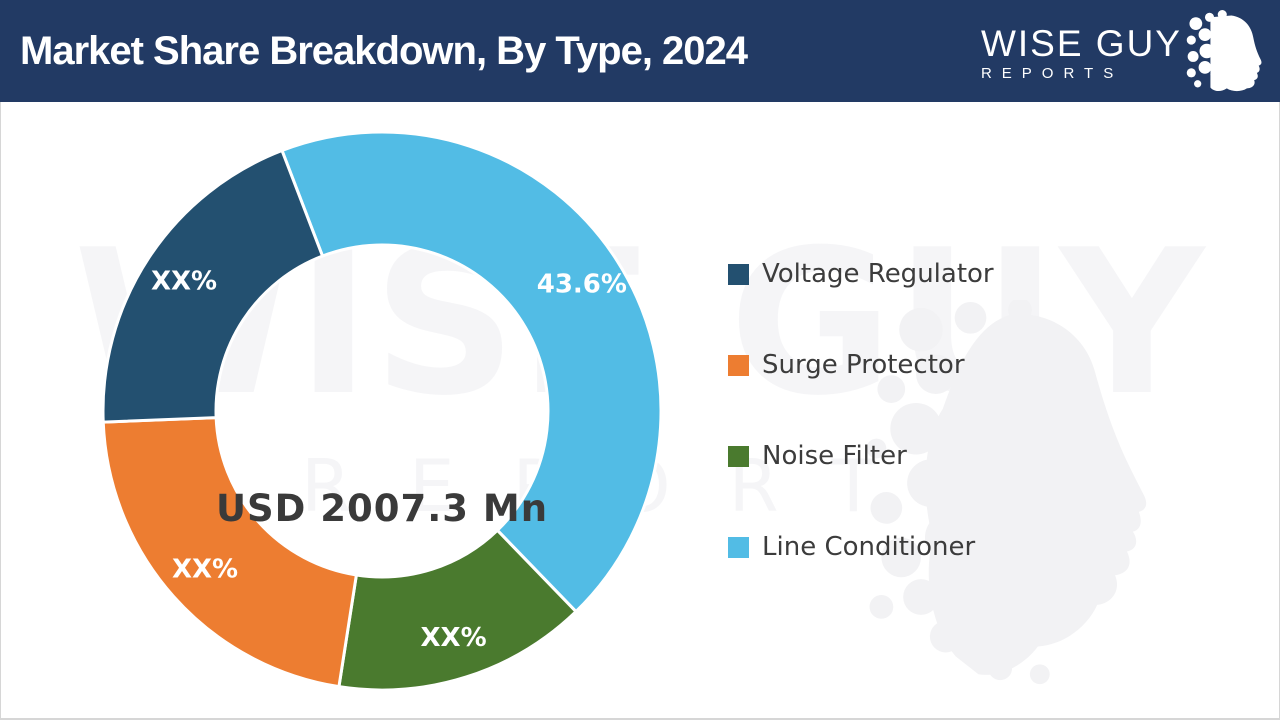 The width and height of the screenshot is (1280, 720). I want to click on legend-item-line-conditioner: Line Conditioner, so click(851, 547).